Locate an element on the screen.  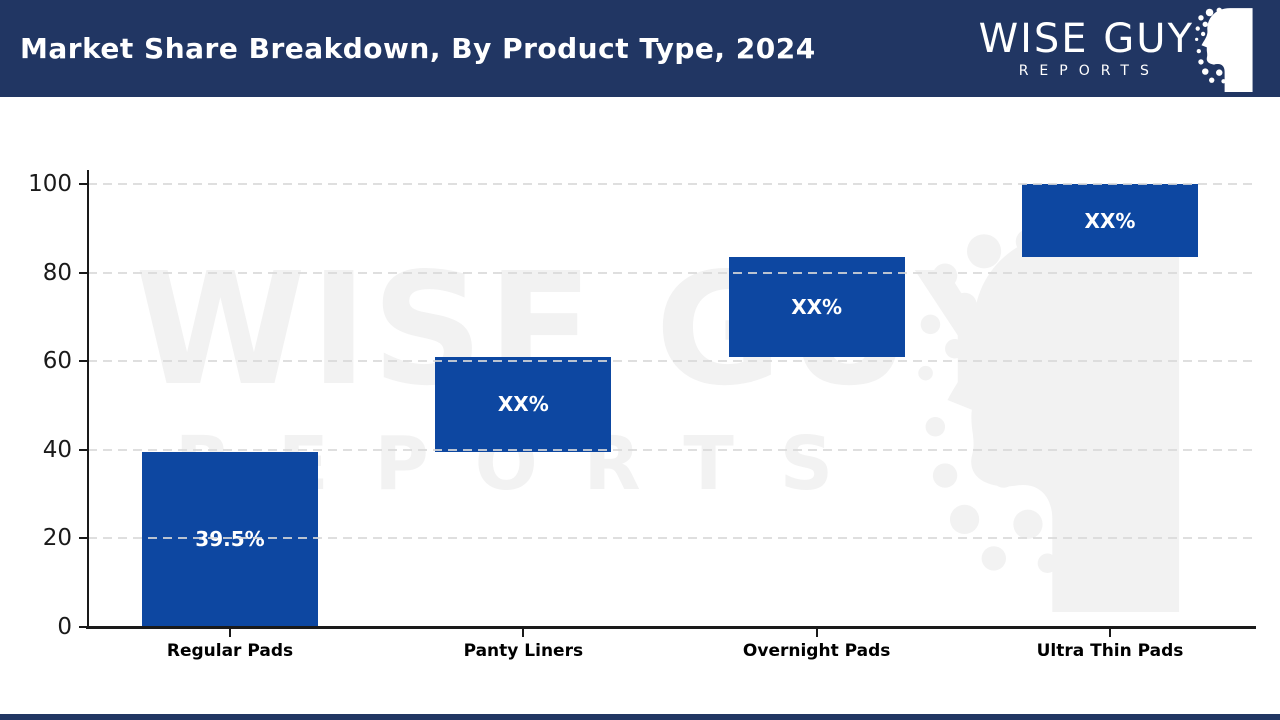
y-tick-label-40: 40 is located at coordinates (57, 449).